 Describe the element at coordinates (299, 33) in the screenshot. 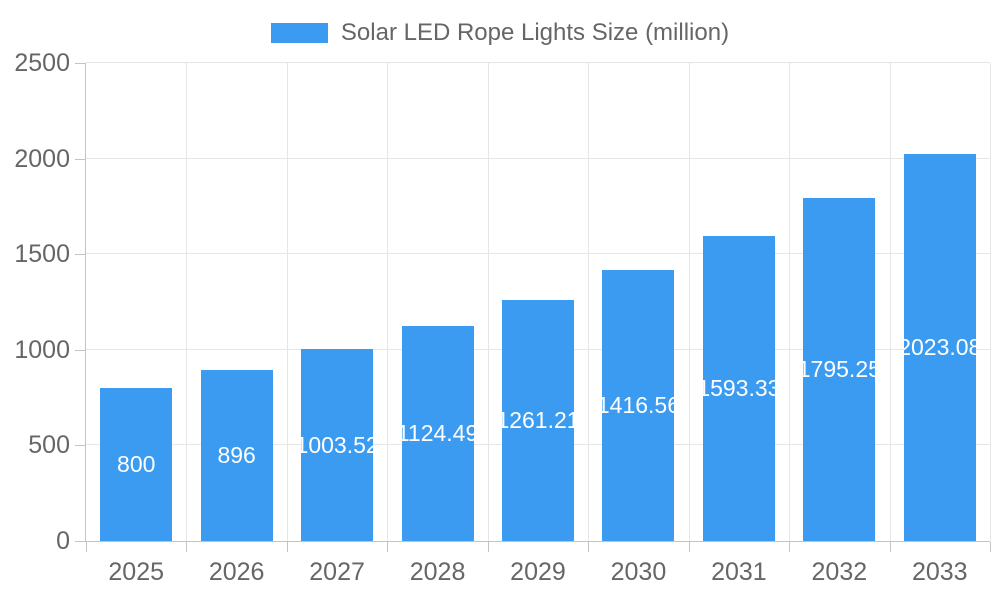

I see `legend-swatch` at that location.